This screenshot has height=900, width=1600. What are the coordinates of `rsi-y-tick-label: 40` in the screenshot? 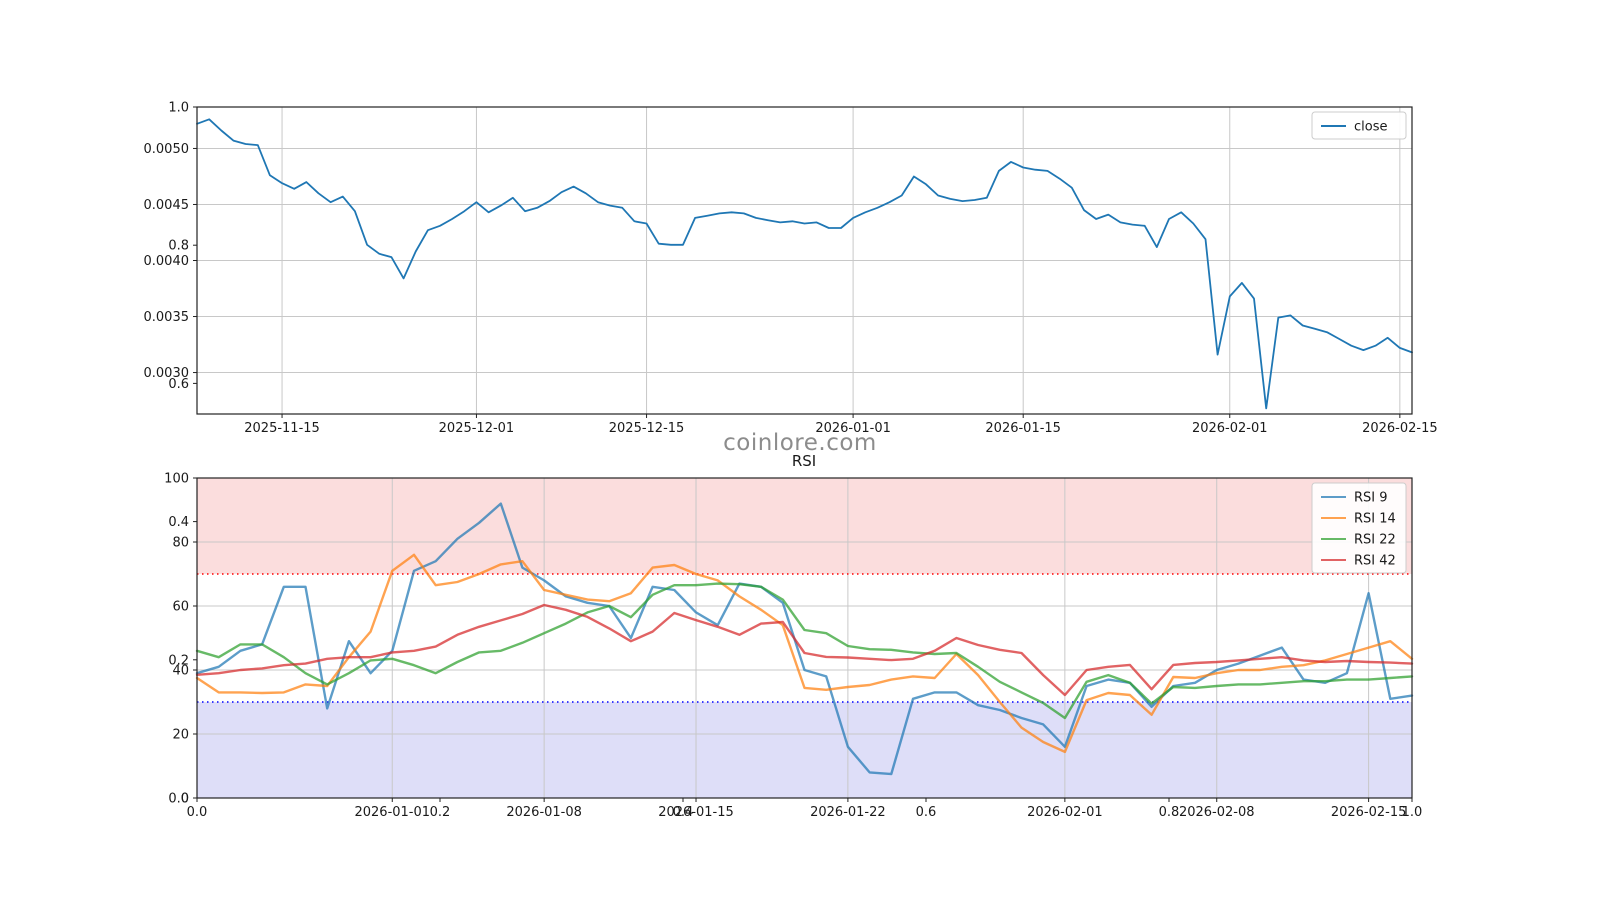 It's located at (180, 671).